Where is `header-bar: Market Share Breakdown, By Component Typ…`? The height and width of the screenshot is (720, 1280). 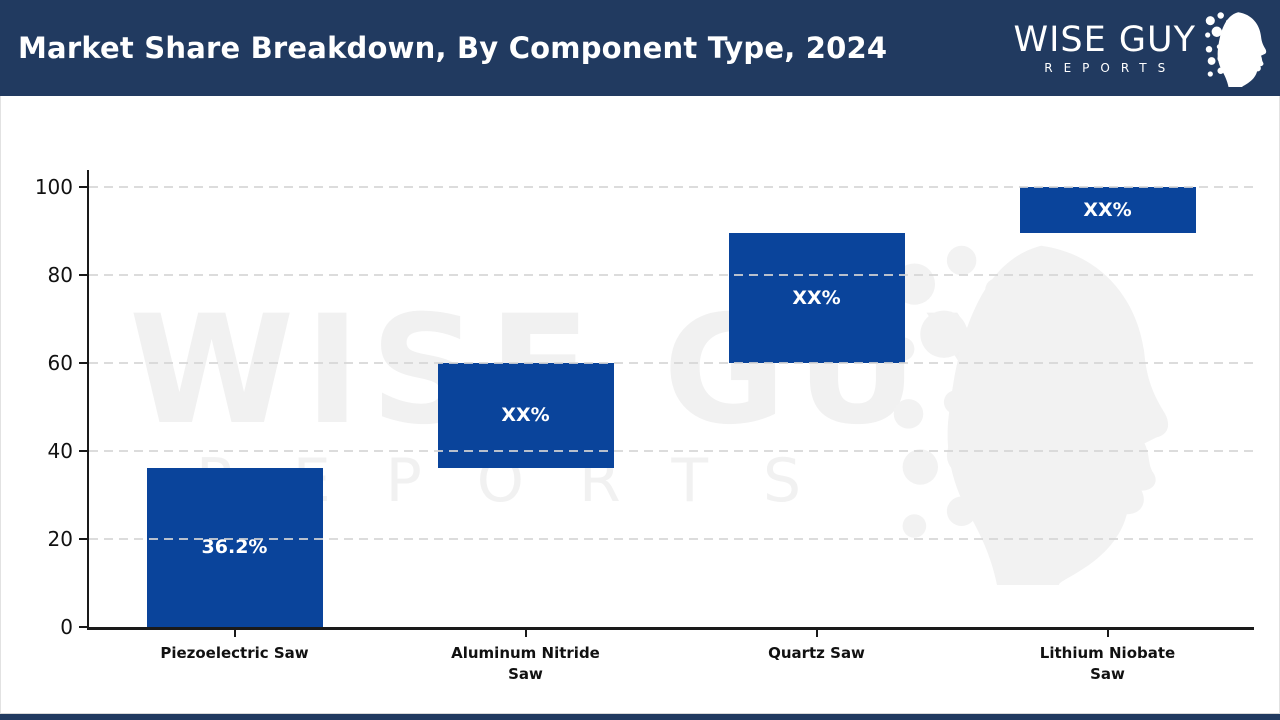 header-bar: Market Share Breakdown, By Component Typ… is located at coordinates (640, 48).